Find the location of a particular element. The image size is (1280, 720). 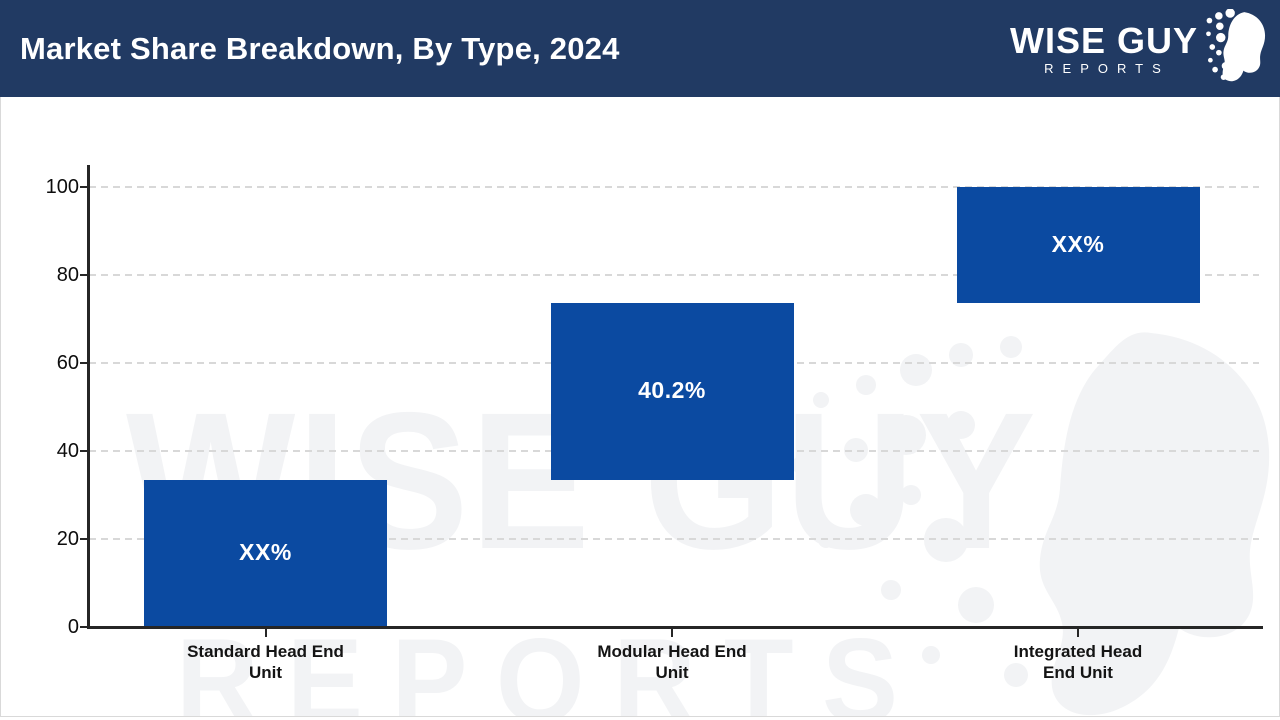

page-title: Market Share Breakdown, By Type, 2024 is located at coordinates (320, 48).